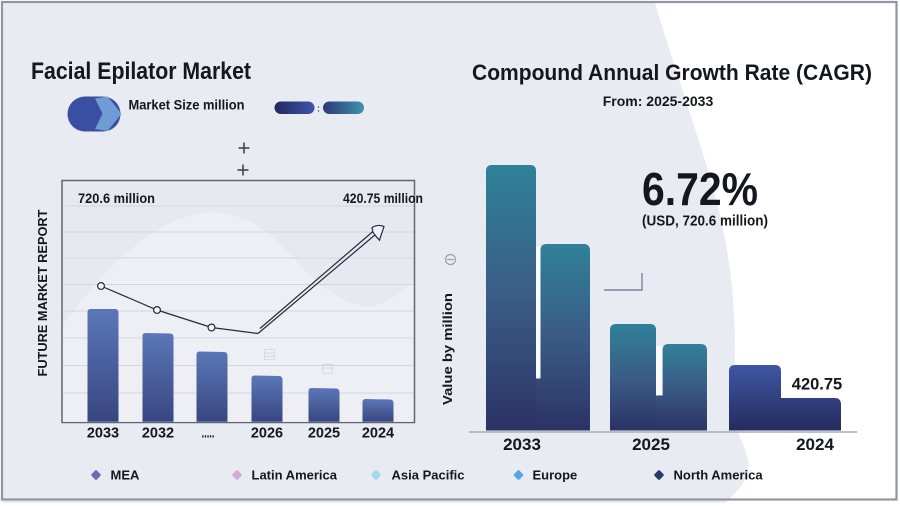 The width and height of the screenshot is (900, 506). I want to click on svg-text: (USD, 720.6 million), so click(705, 222).